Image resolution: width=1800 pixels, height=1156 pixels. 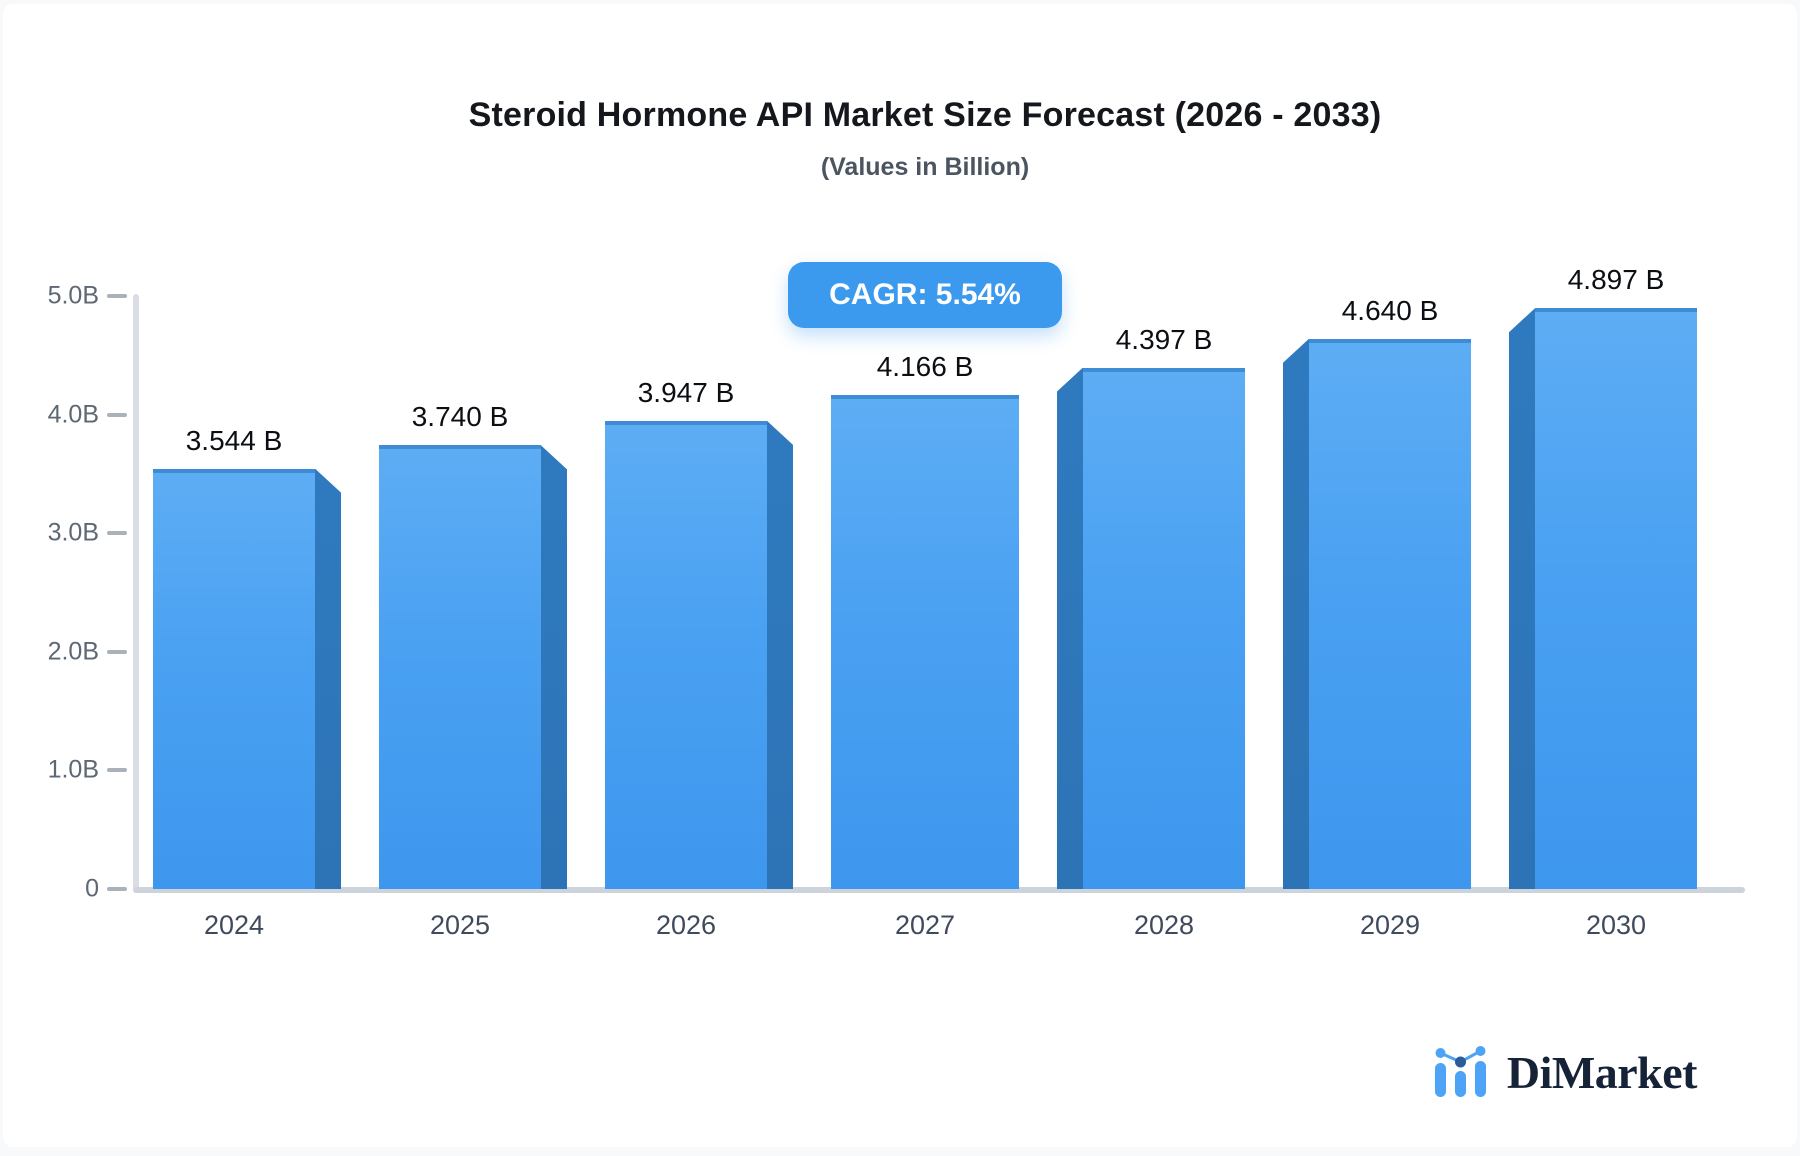 I want to click on x-axis-baseline, so click(x=939, y=890).